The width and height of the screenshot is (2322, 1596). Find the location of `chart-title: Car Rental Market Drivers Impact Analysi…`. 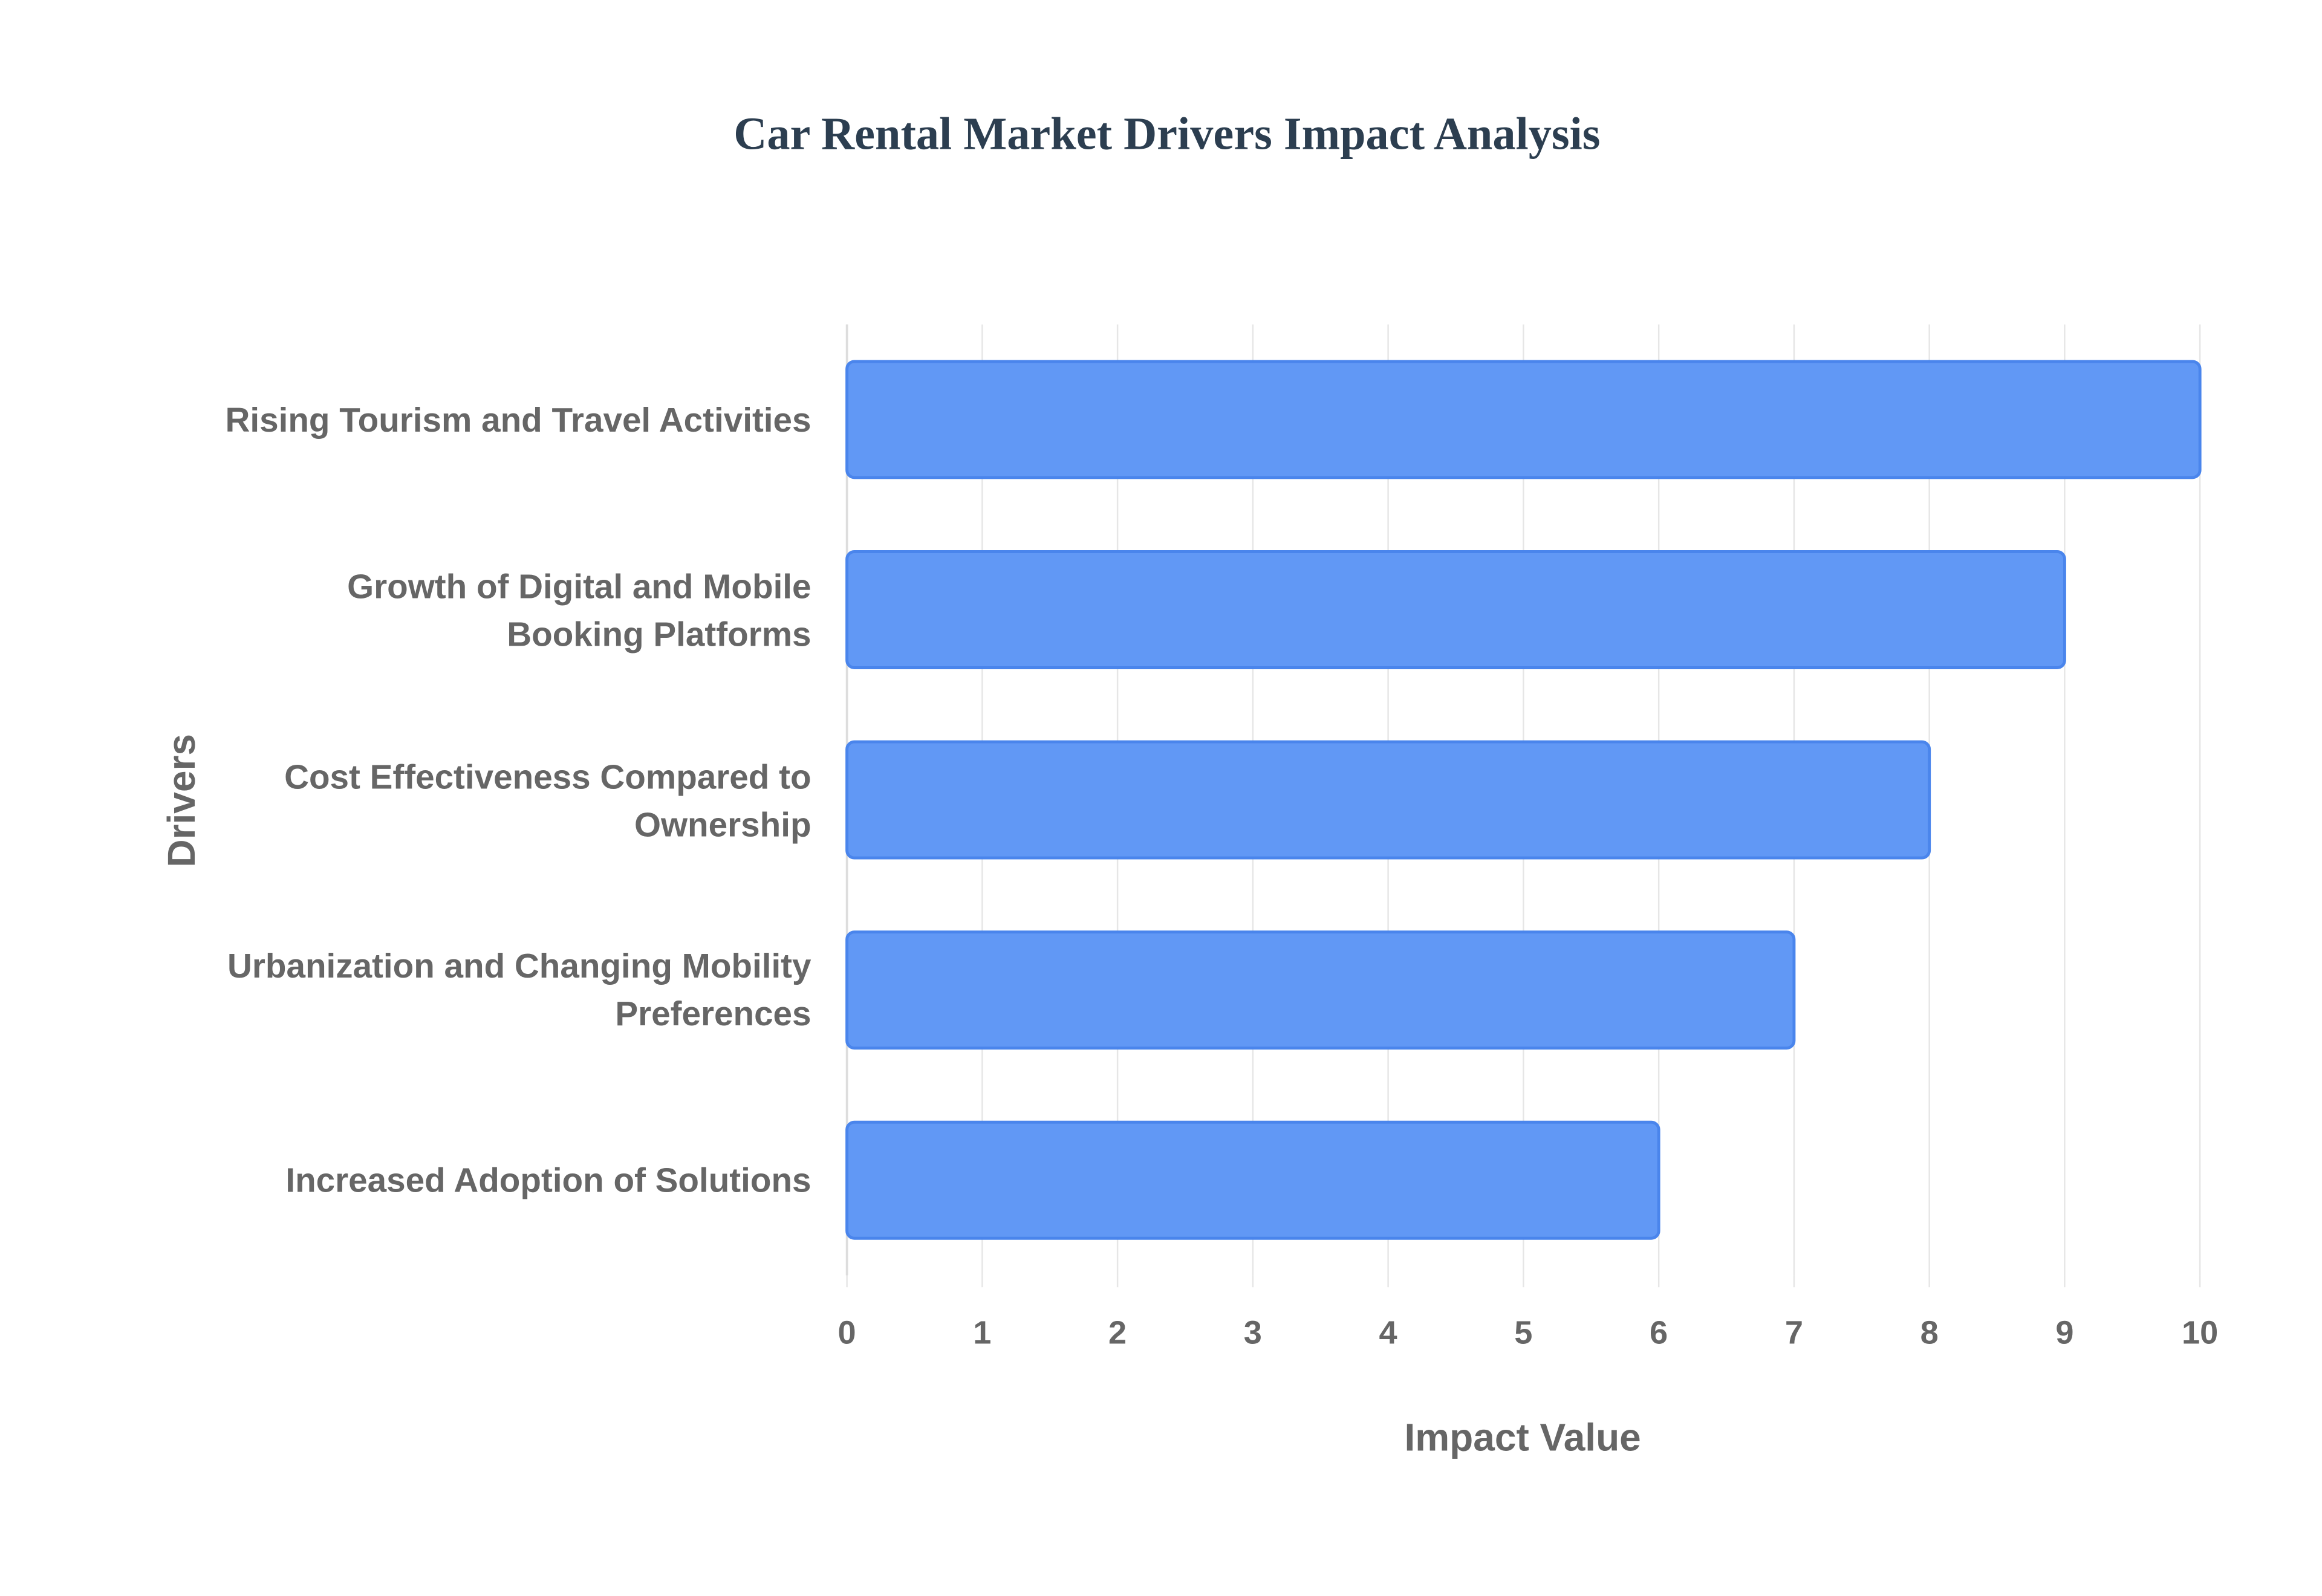

chart-title: Car Rental Market Drivers Impact Analysi… is located at coordinates (1166, 133).